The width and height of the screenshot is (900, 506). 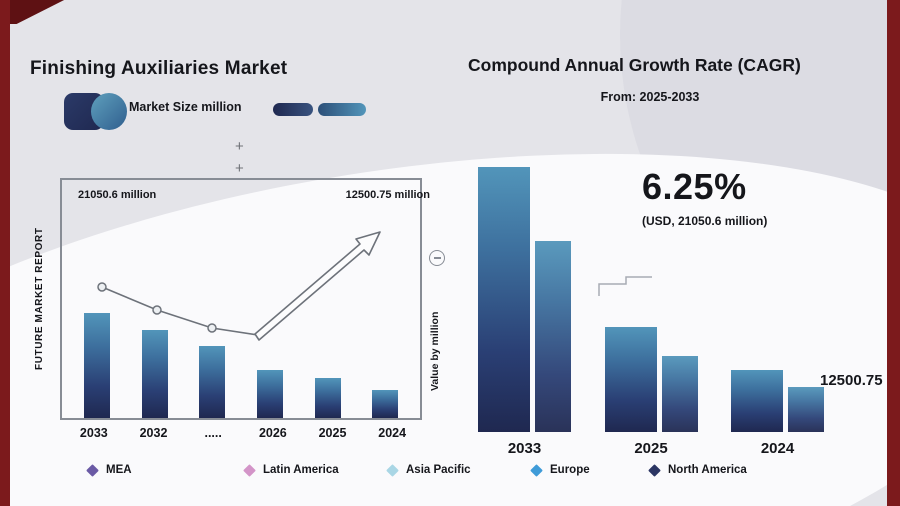 I want to click on mea-diamond-icon, so click(x=92, y=470).